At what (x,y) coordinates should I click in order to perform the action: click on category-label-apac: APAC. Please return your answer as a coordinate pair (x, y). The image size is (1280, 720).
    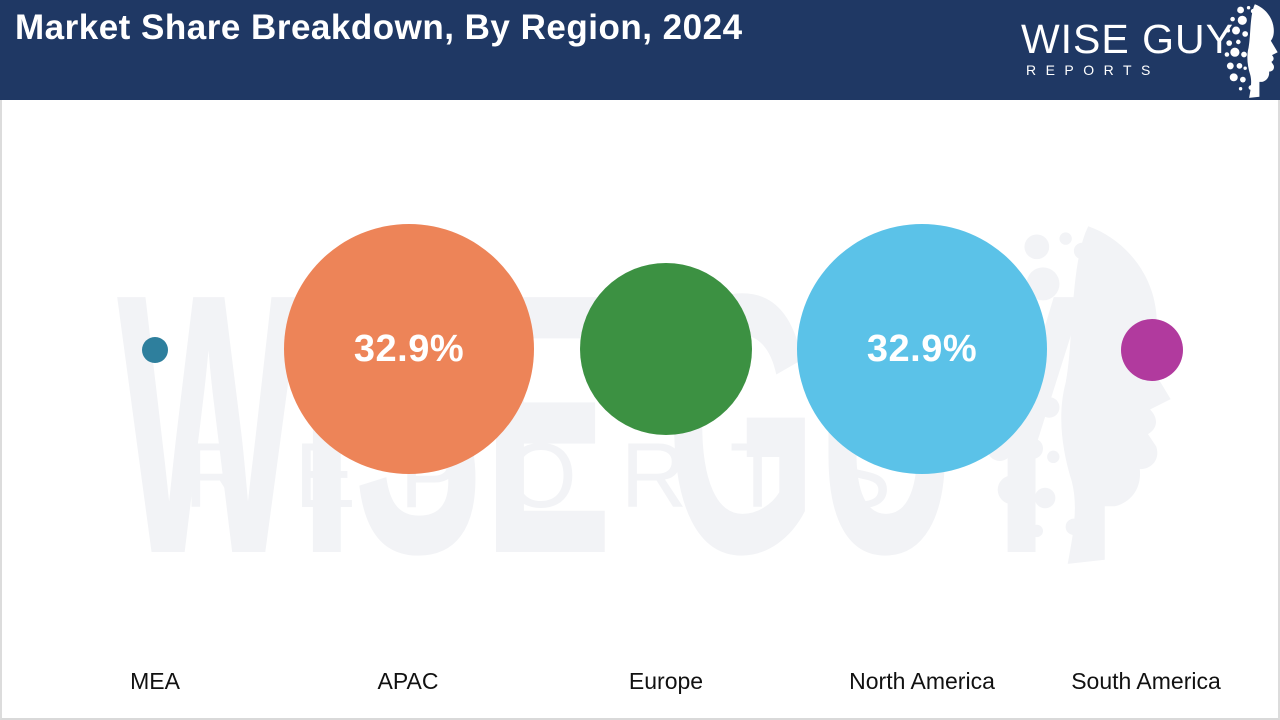
    Looking at the image, I should click on (408, 681).